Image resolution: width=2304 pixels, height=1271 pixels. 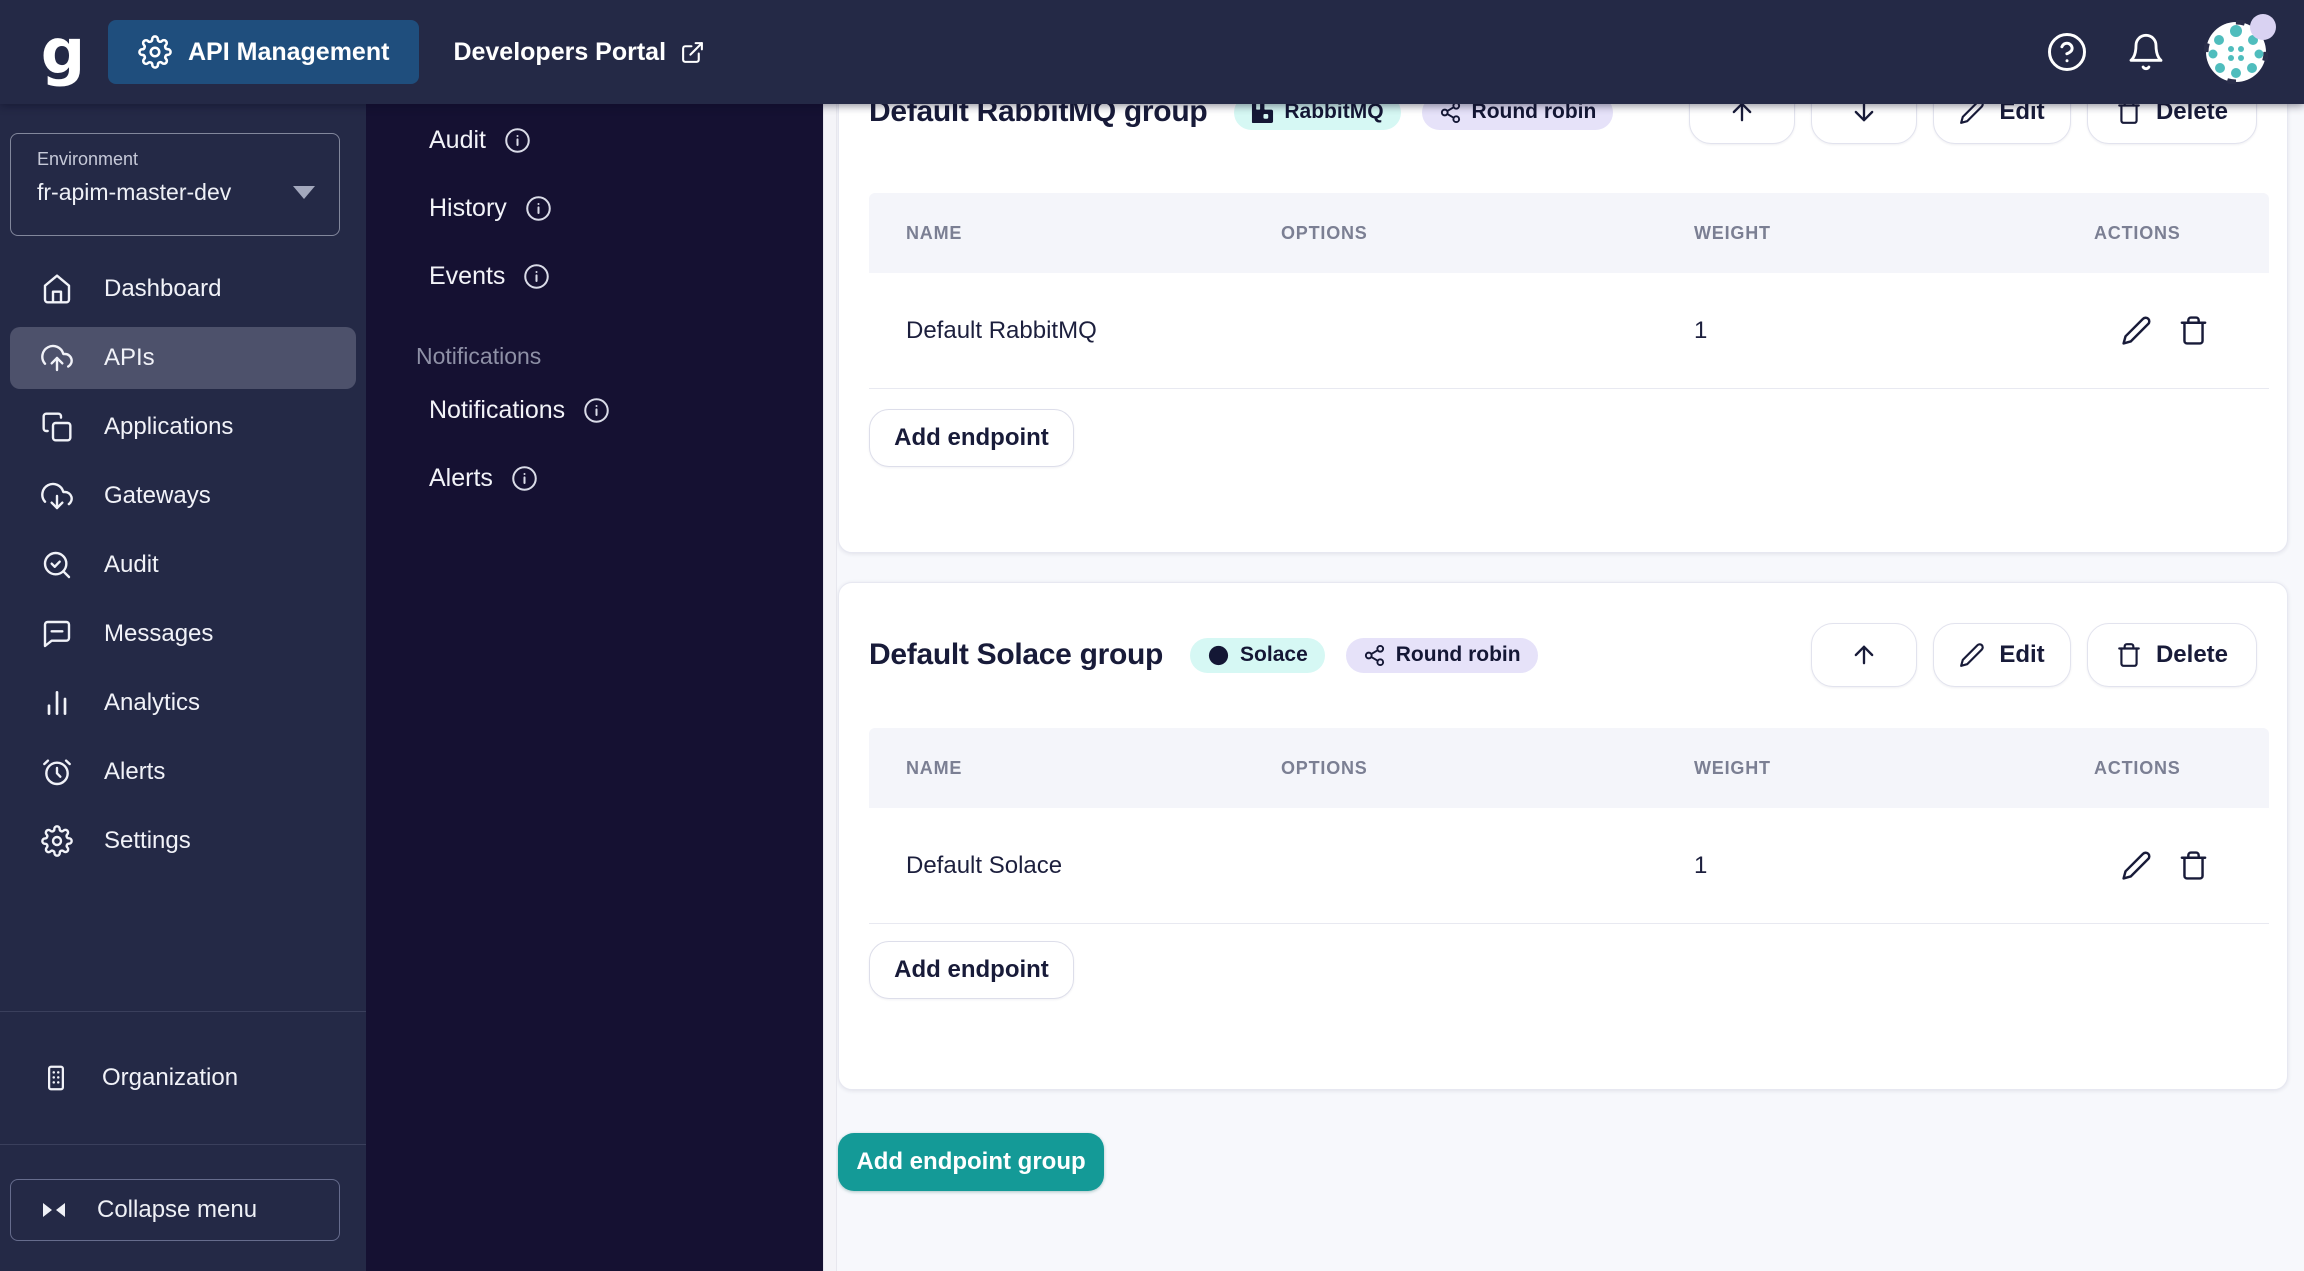 I want to click on sidebar-item-label: Dashboard, so click(x=163, y=288).